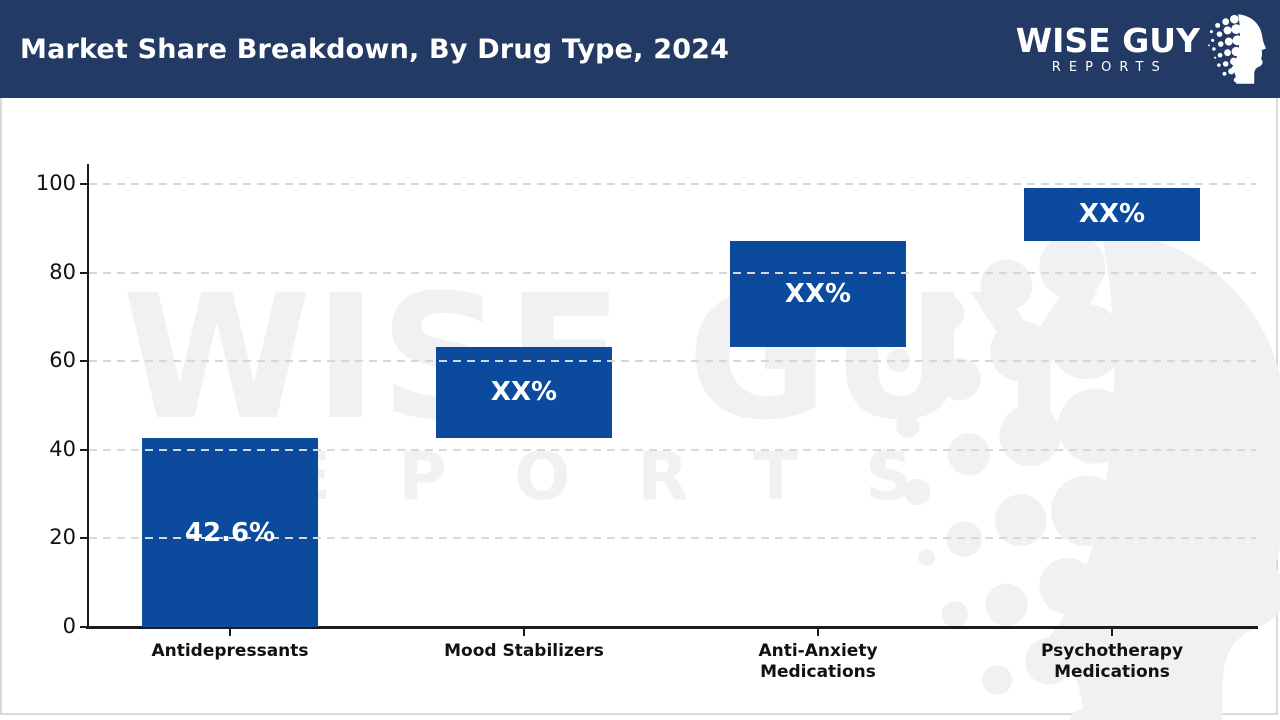  I want to click on x-category-label: Anti-Anxiety Medications, so click(818, 662).